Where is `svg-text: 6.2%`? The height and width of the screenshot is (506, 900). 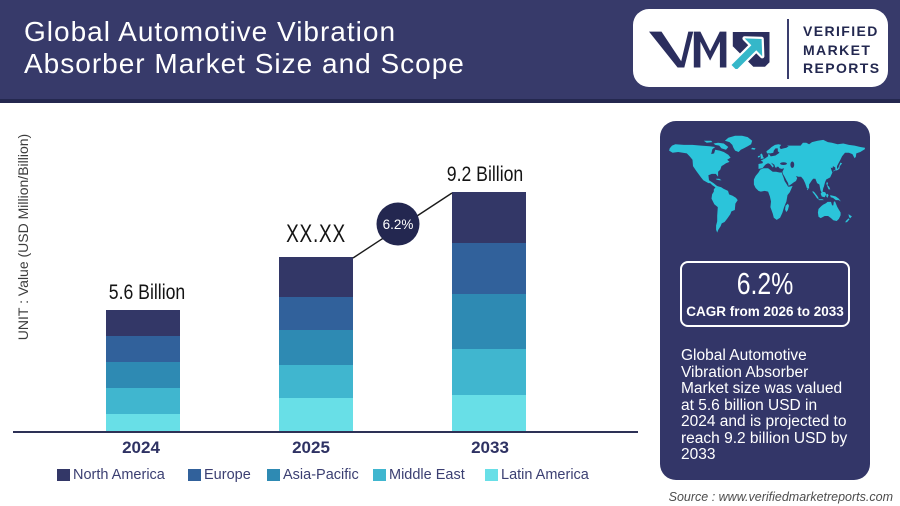 svg-text: 6.2% is located at coordinates (398, 224).